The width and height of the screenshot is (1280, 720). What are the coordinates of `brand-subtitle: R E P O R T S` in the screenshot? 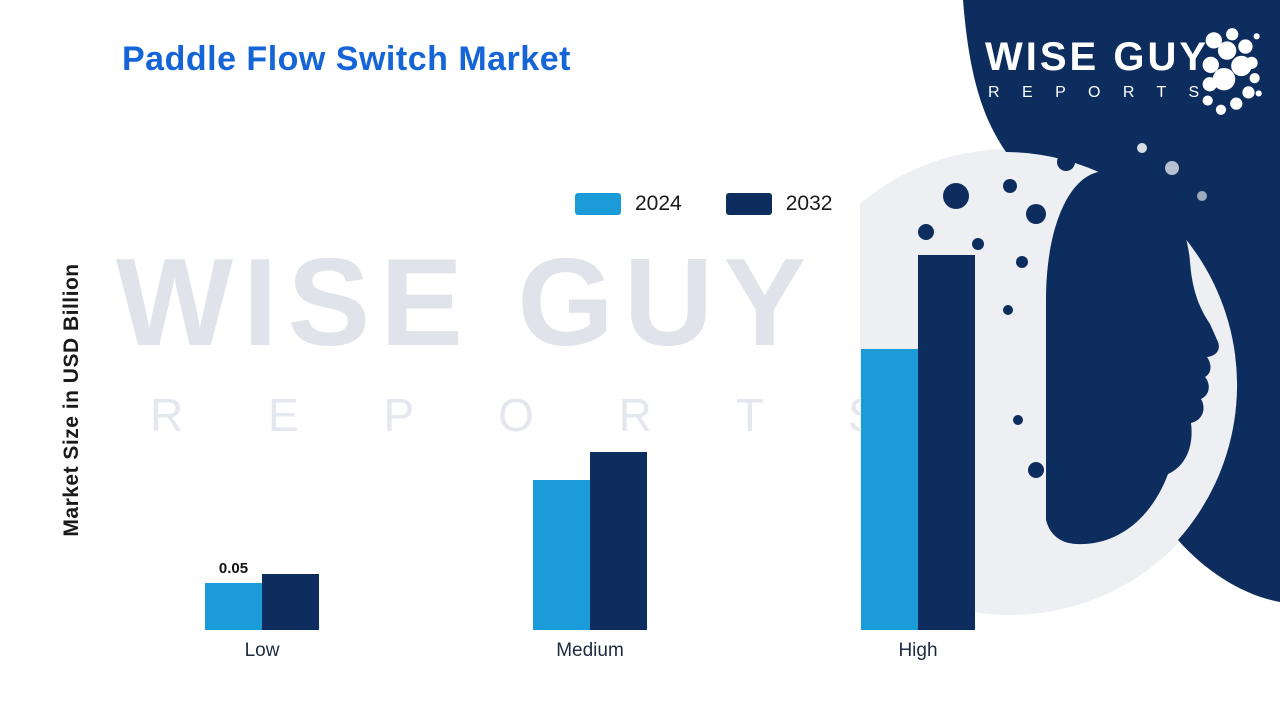 It's located at (1098, 92).